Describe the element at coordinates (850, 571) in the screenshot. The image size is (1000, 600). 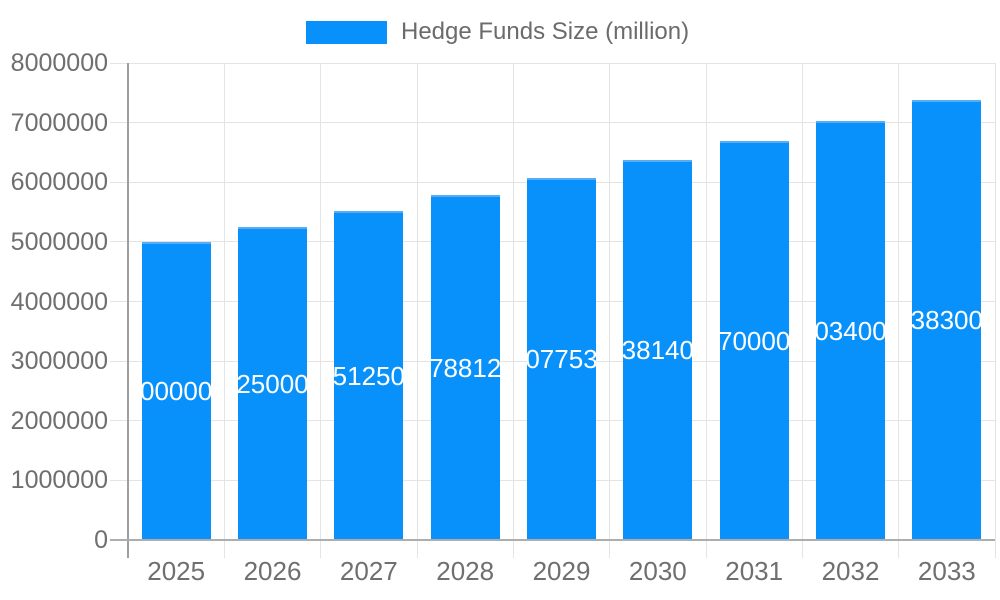
I see `x-tick-label-2032: 2032` at that location.